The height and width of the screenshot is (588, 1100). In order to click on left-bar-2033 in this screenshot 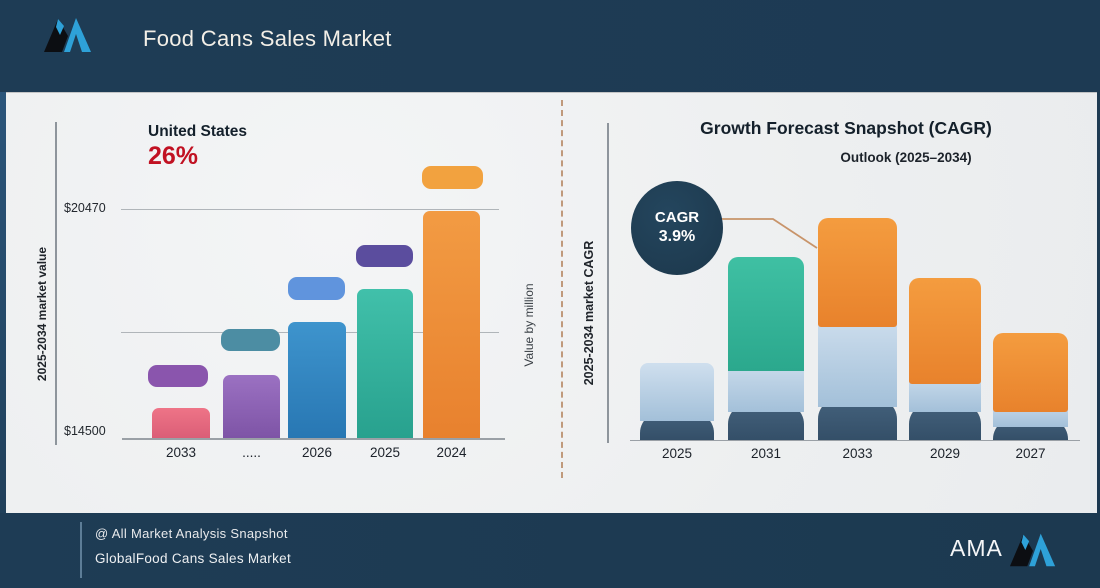, I will do `click(181, 423)`.